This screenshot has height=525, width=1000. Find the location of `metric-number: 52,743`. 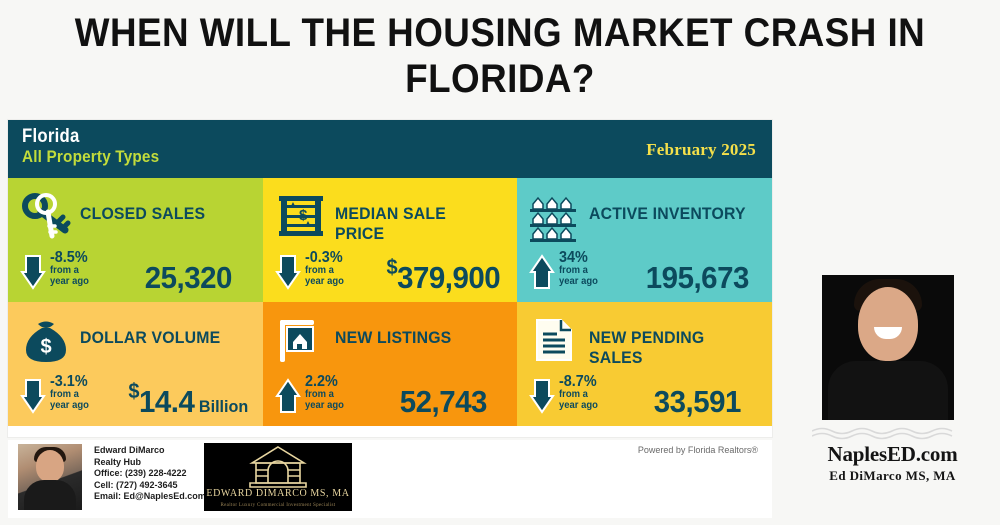

metric-number: 52,743 is located at coordinates (443, 401).